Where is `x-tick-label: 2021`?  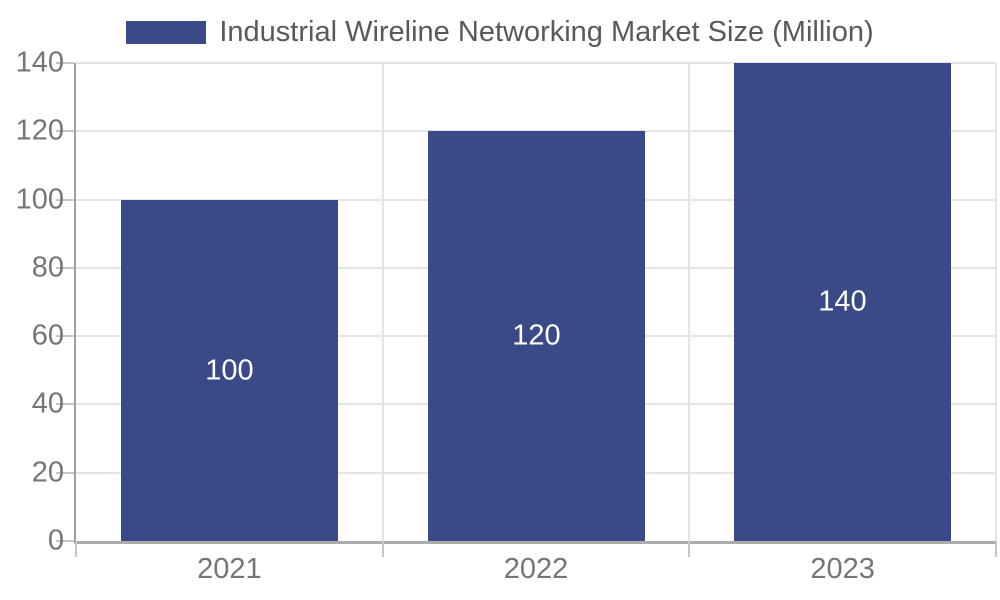 x-tick-label: 2021 is located at coordinates (229, 569).